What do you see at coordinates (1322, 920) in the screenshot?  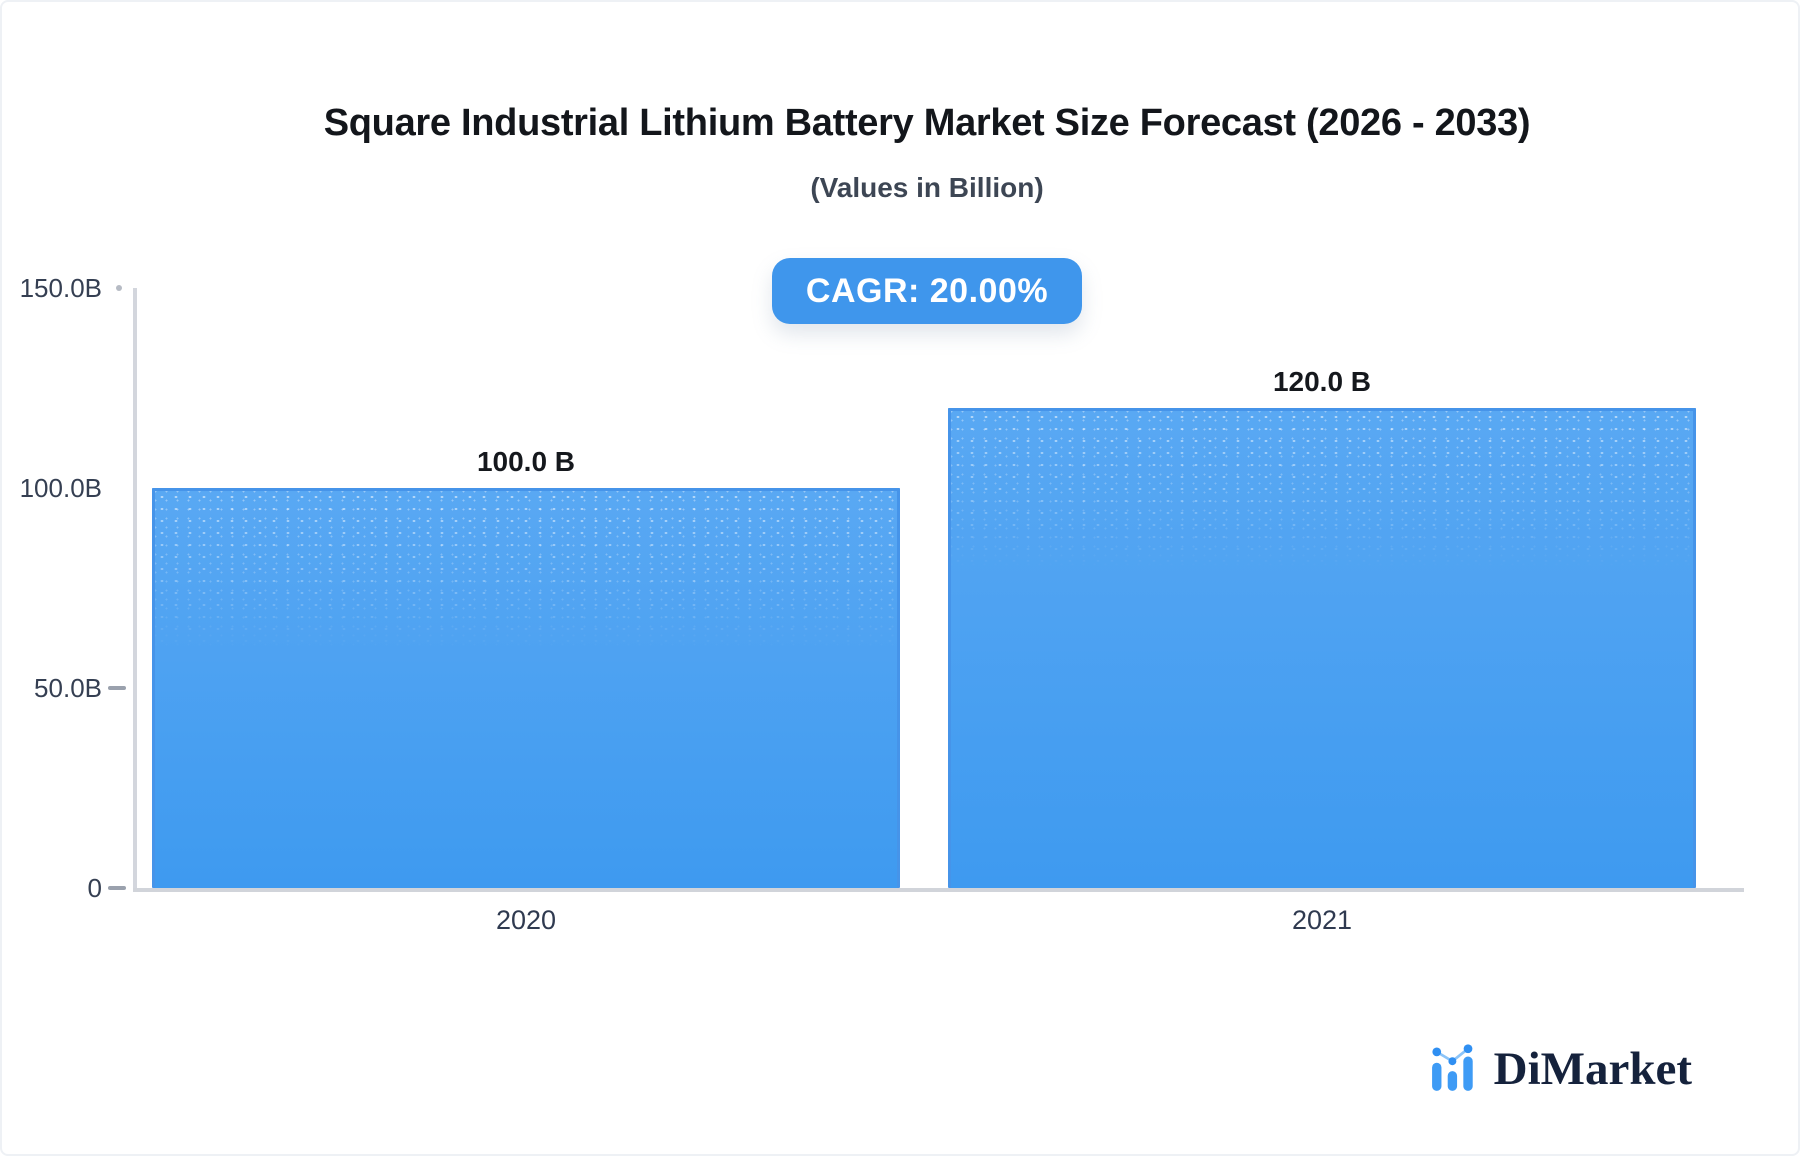 I see `x-tick-label: 2021` at bounding box center [1322, 920].